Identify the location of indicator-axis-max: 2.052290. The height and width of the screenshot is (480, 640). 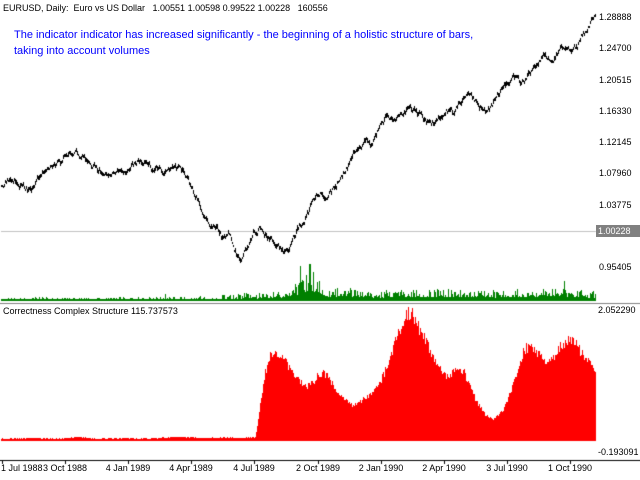
(617, 310).